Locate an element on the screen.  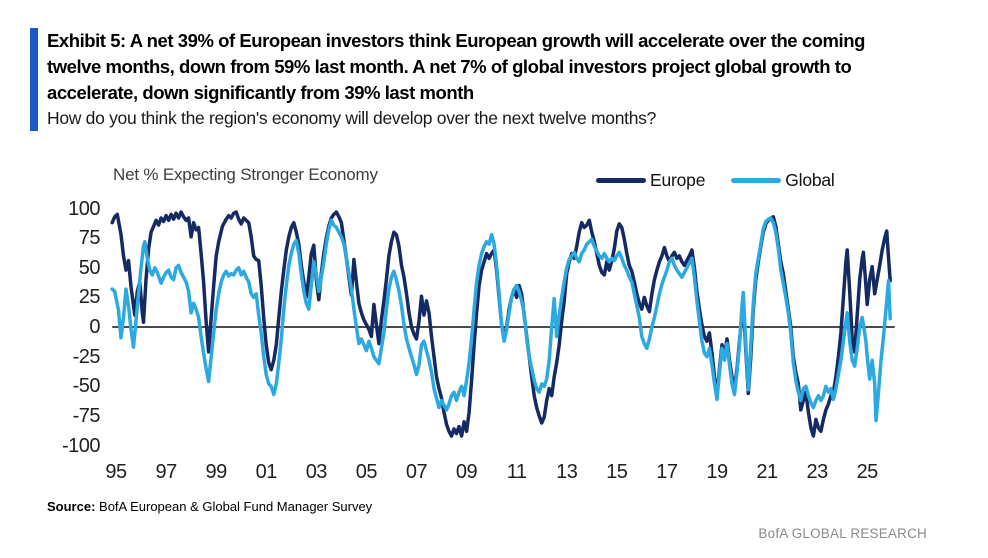
source-label: Source: is located at coordinates (71, 506).